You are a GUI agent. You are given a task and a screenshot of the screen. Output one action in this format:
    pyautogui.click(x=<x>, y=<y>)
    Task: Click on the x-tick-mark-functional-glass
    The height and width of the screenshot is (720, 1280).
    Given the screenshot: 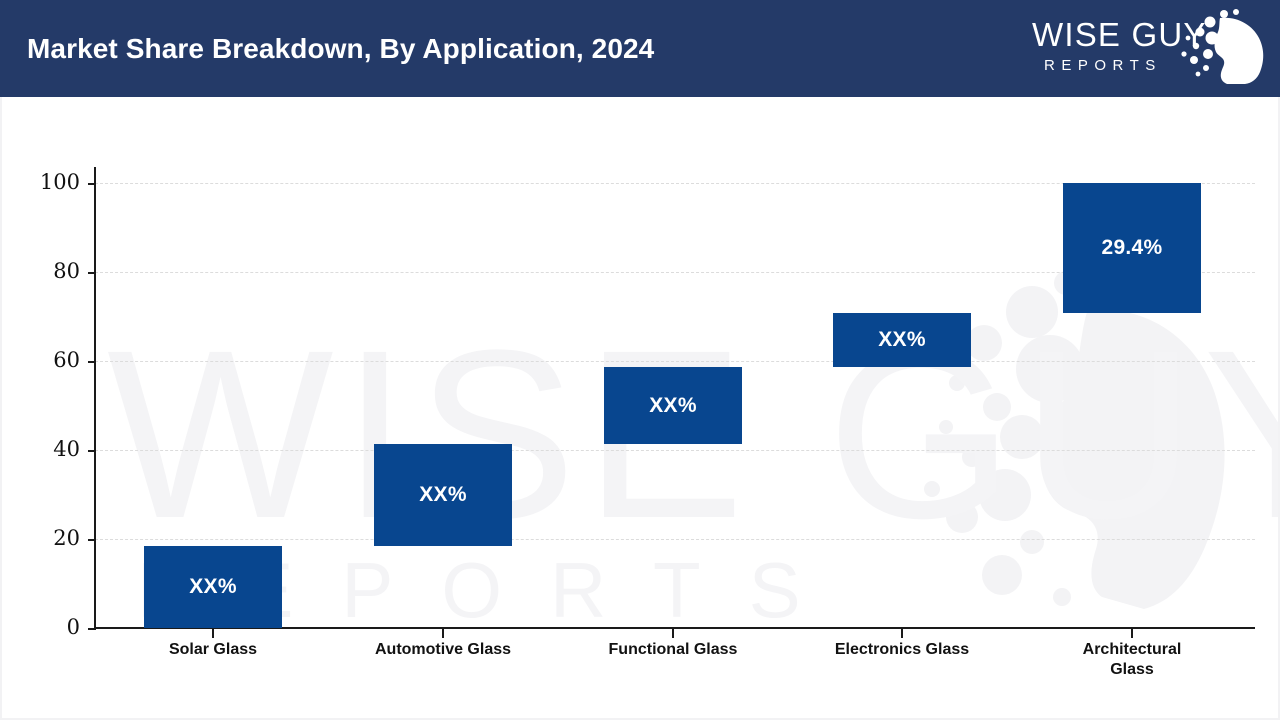 What is the action you would take?
    pyautogui.click(x=673, y=633)
    